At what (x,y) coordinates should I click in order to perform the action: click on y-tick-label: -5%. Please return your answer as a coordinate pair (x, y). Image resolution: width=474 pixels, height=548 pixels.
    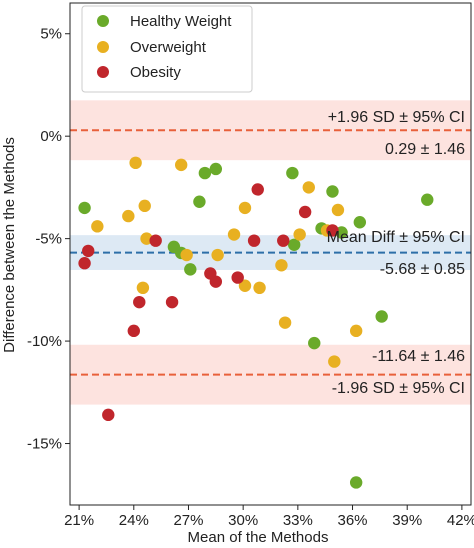
    Looking at the image, I should click on (48, 239).